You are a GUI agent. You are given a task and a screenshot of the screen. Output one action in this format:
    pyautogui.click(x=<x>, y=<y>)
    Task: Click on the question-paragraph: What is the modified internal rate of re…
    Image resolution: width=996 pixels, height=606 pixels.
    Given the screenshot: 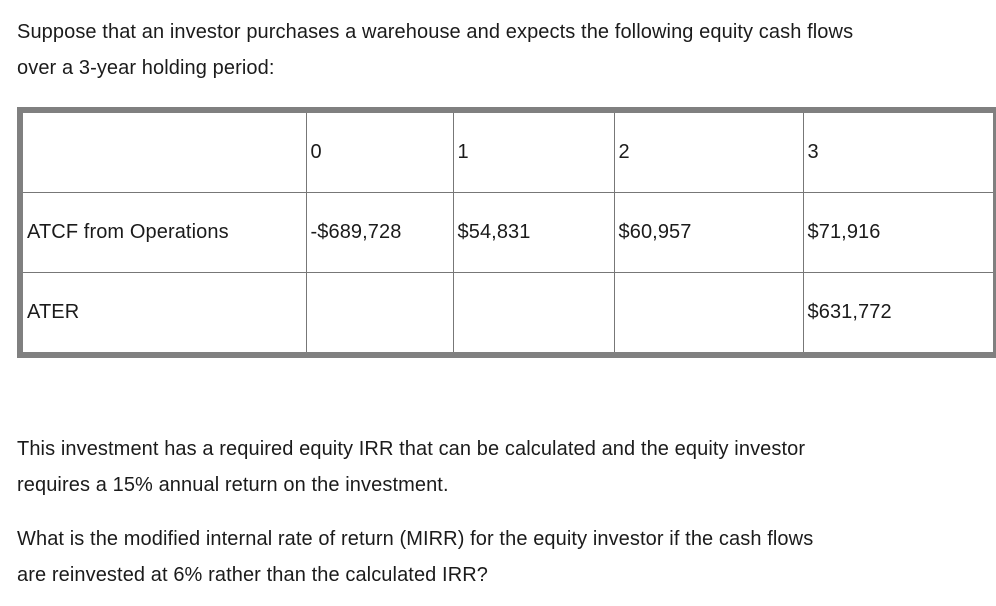 What is the action you would take?
    pyautogui.click(x=498, y=557)
    